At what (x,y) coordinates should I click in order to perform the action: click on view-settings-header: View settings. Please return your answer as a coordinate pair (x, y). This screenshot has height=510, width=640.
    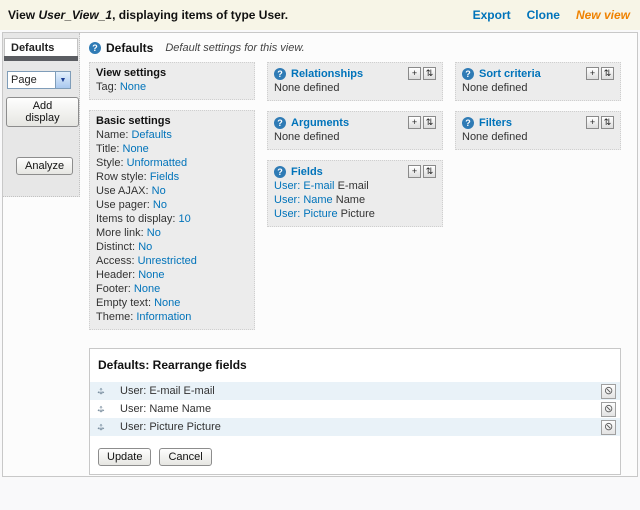
    Looking at the image, I should click on (172, 73).